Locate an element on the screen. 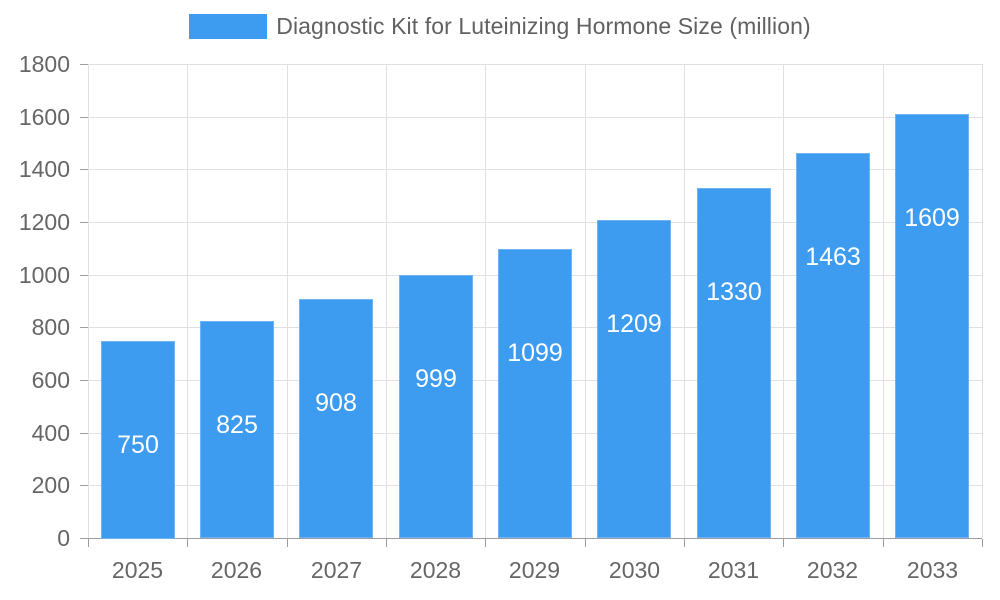 The image size is (1000, 600). x-axis-tick-label: 2030 is located at coordinates (634, 570).